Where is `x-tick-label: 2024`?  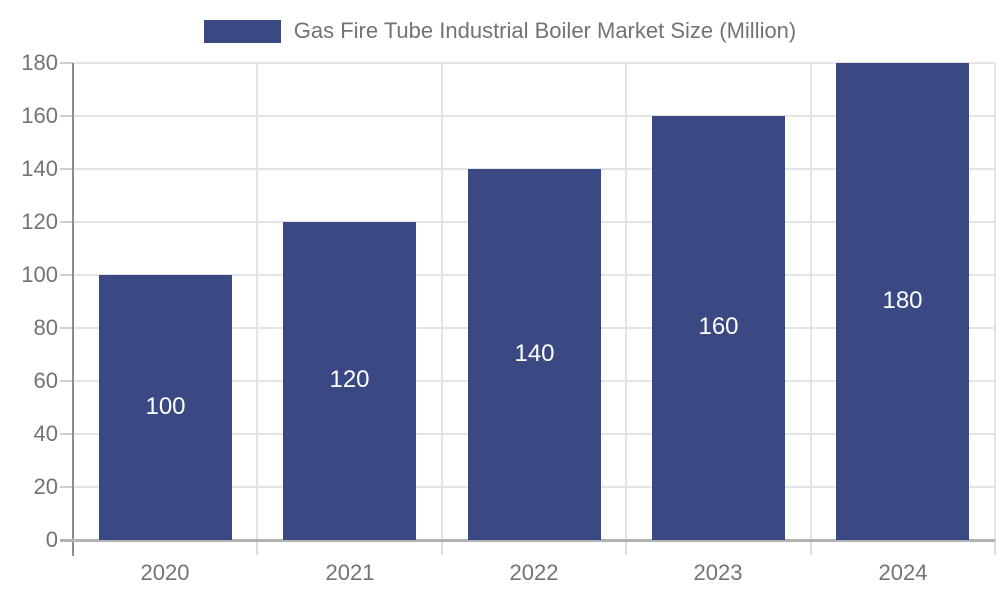
x-tick-label: 2024 is located at coordinates (903, 572).